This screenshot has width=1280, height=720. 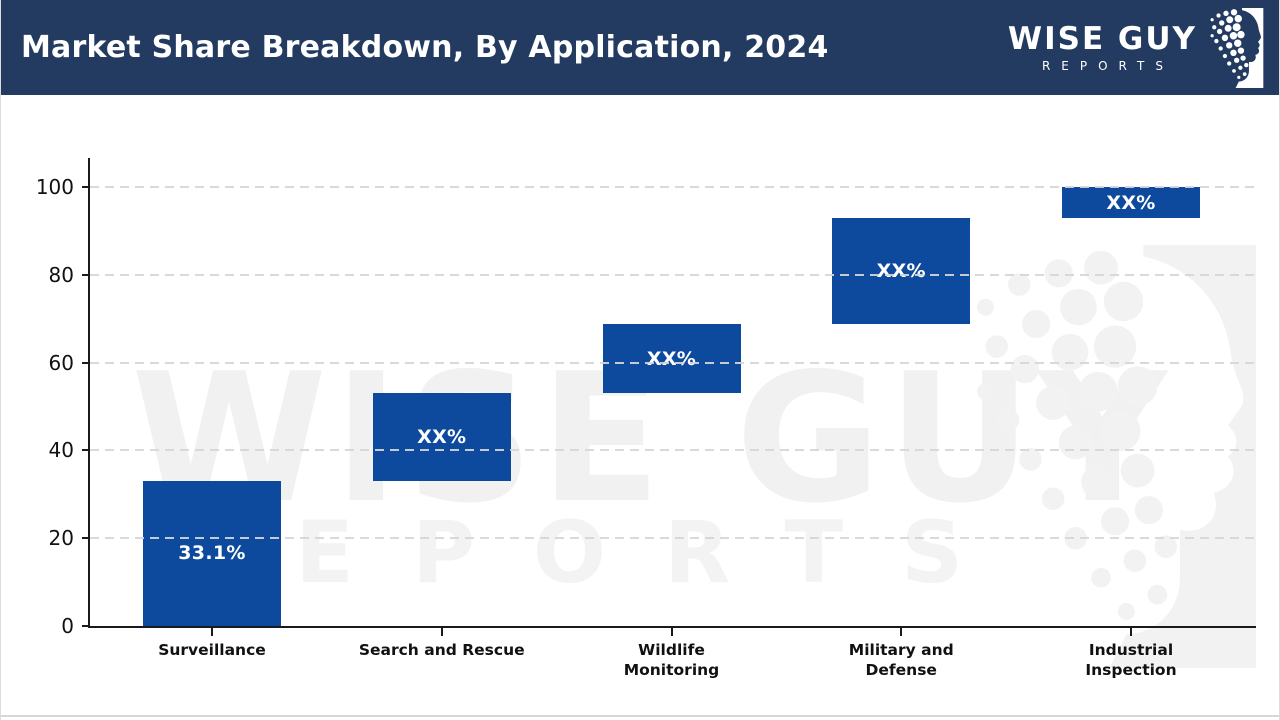 I want to click on logo-subtext: REPORTS, so click(x=1107, y=65).